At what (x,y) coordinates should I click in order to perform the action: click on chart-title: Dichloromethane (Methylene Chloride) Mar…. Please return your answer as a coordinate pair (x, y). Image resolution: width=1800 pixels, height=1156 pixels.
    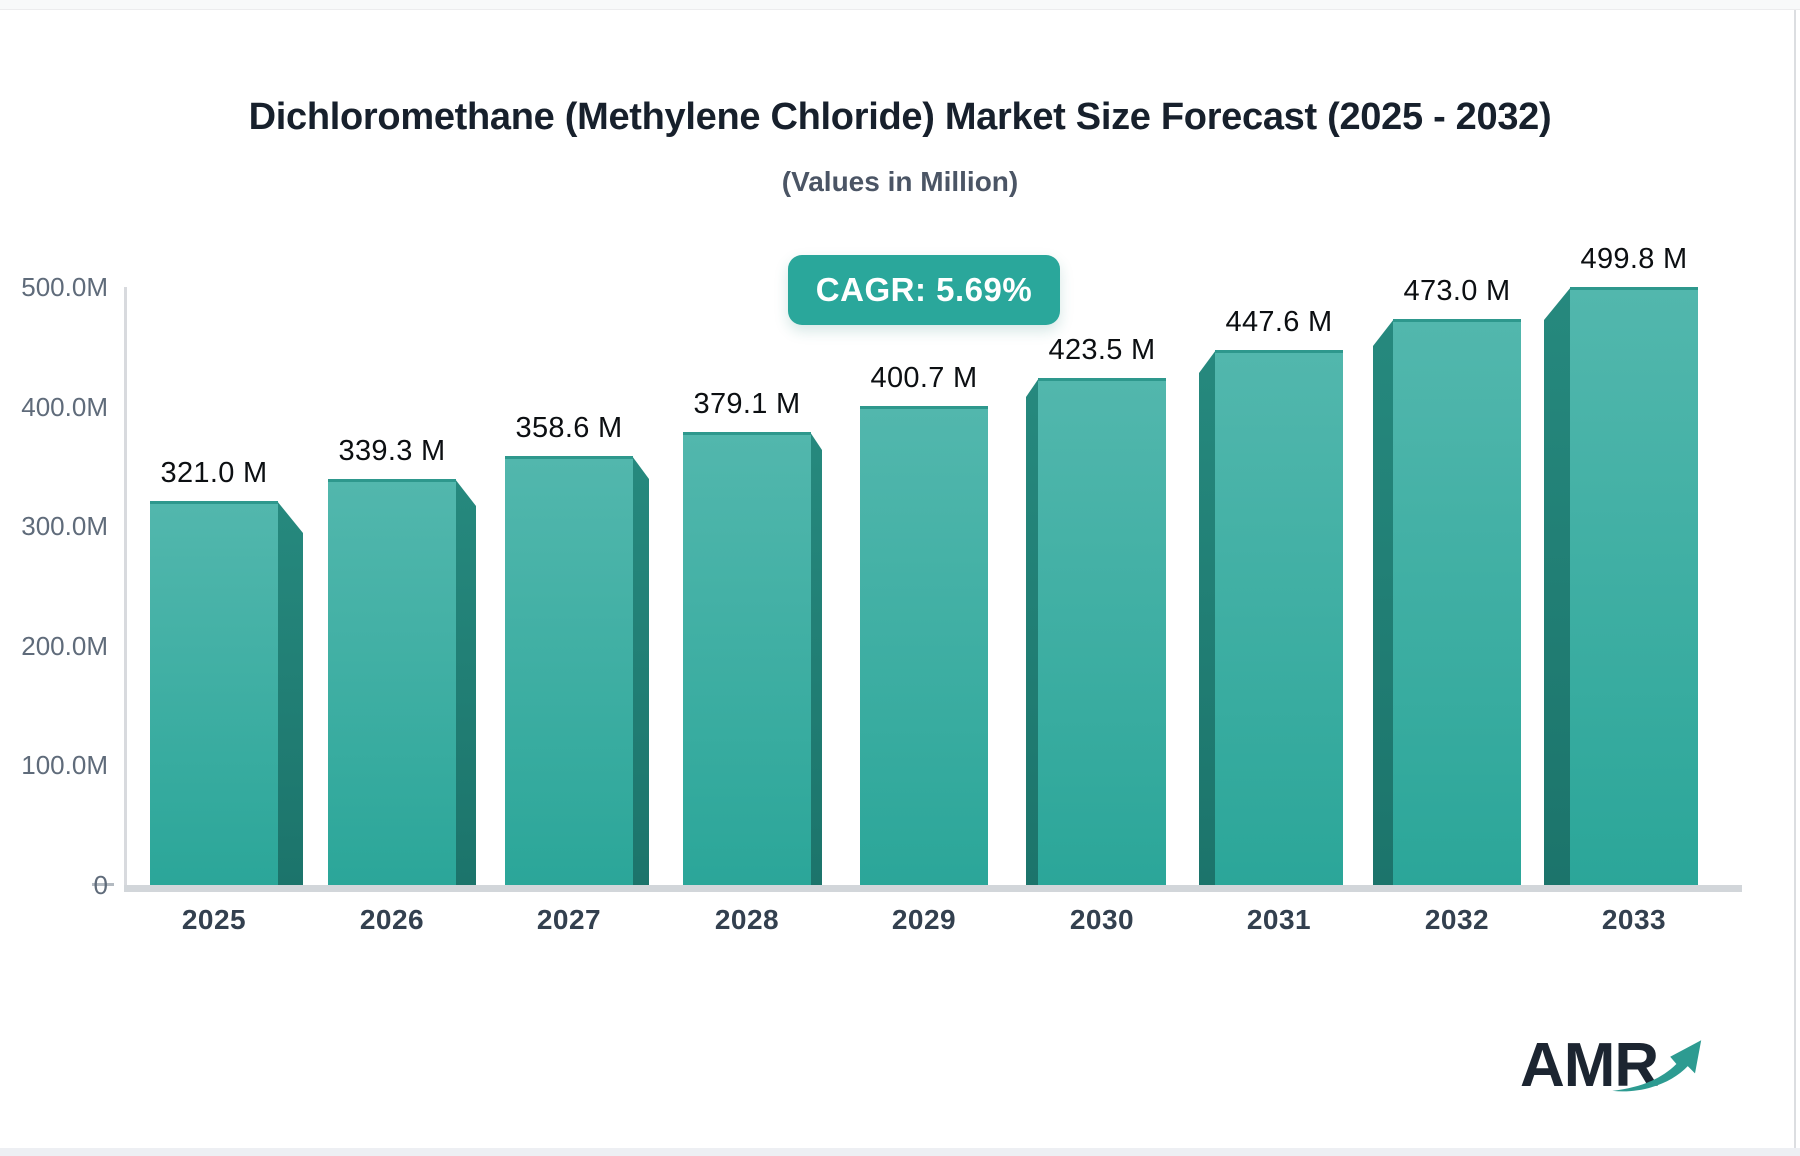
    Looking at the image, I should click on (900, 117).